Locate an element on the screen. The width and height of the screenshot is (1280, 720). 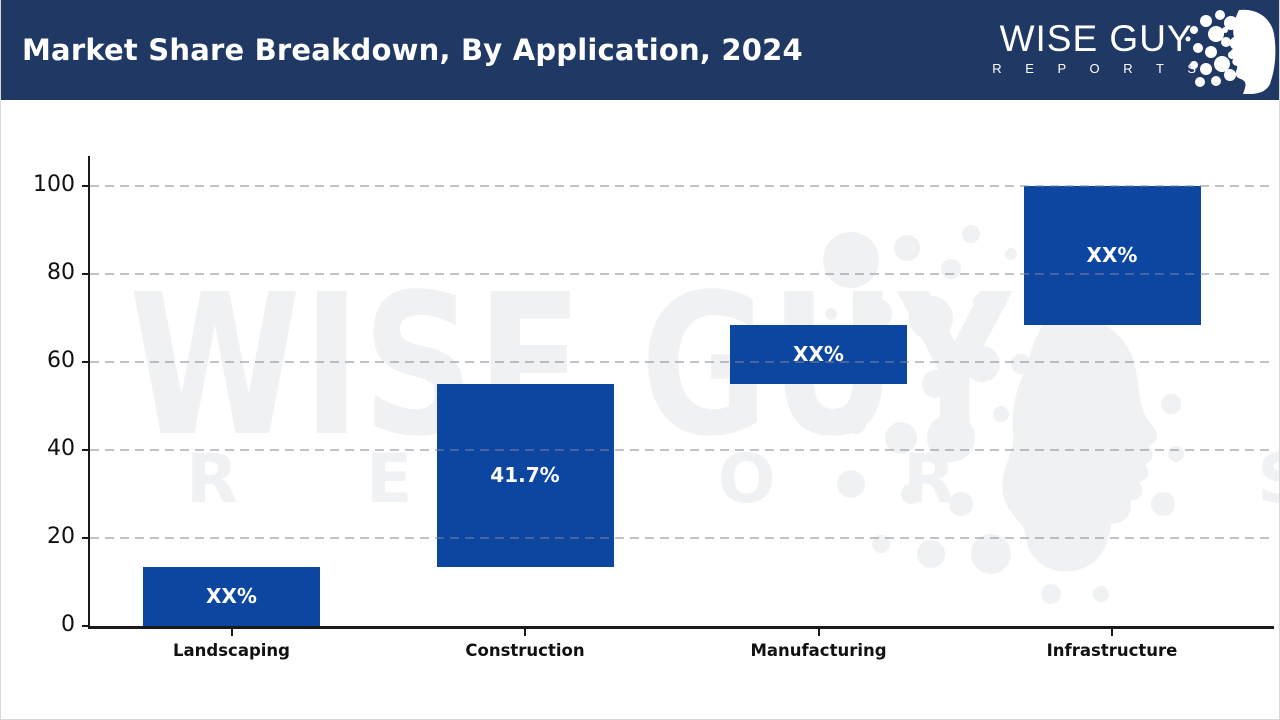
bar-landscaping is located at coordinates (231, 596).